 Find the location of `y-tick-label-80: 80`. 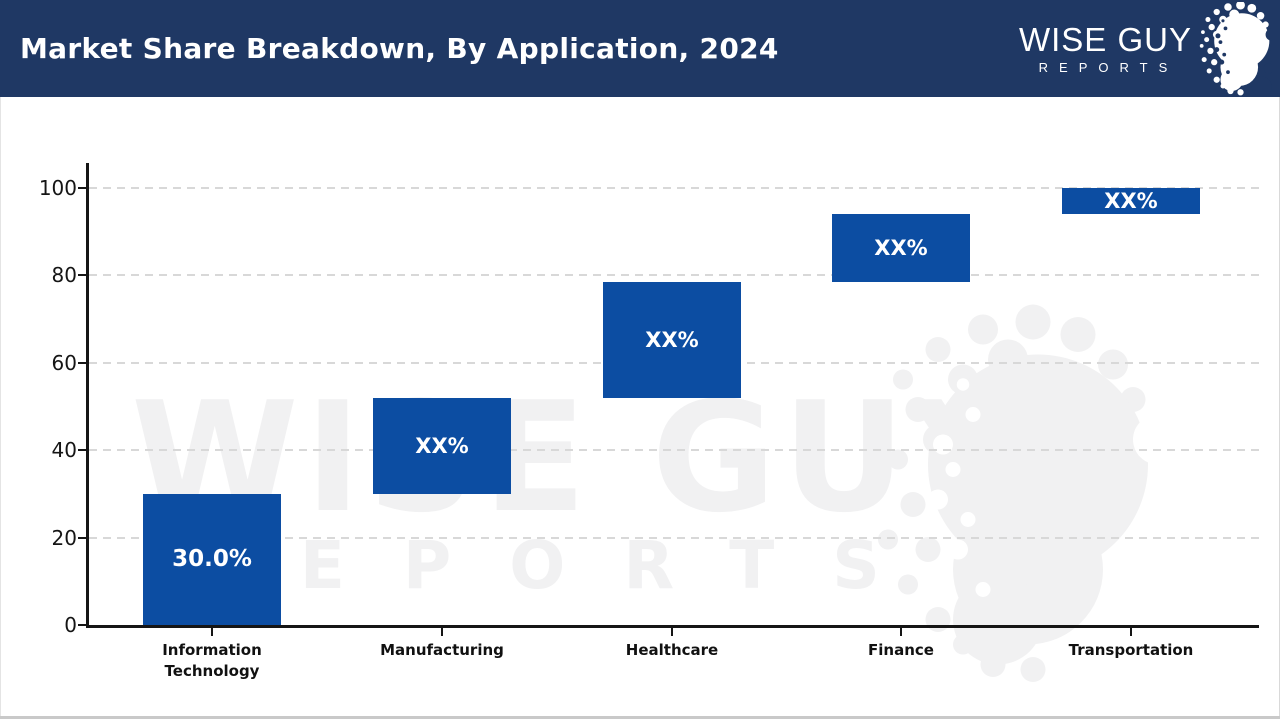

y-tick-label-80: 80 is located at coordinates (64, 275).